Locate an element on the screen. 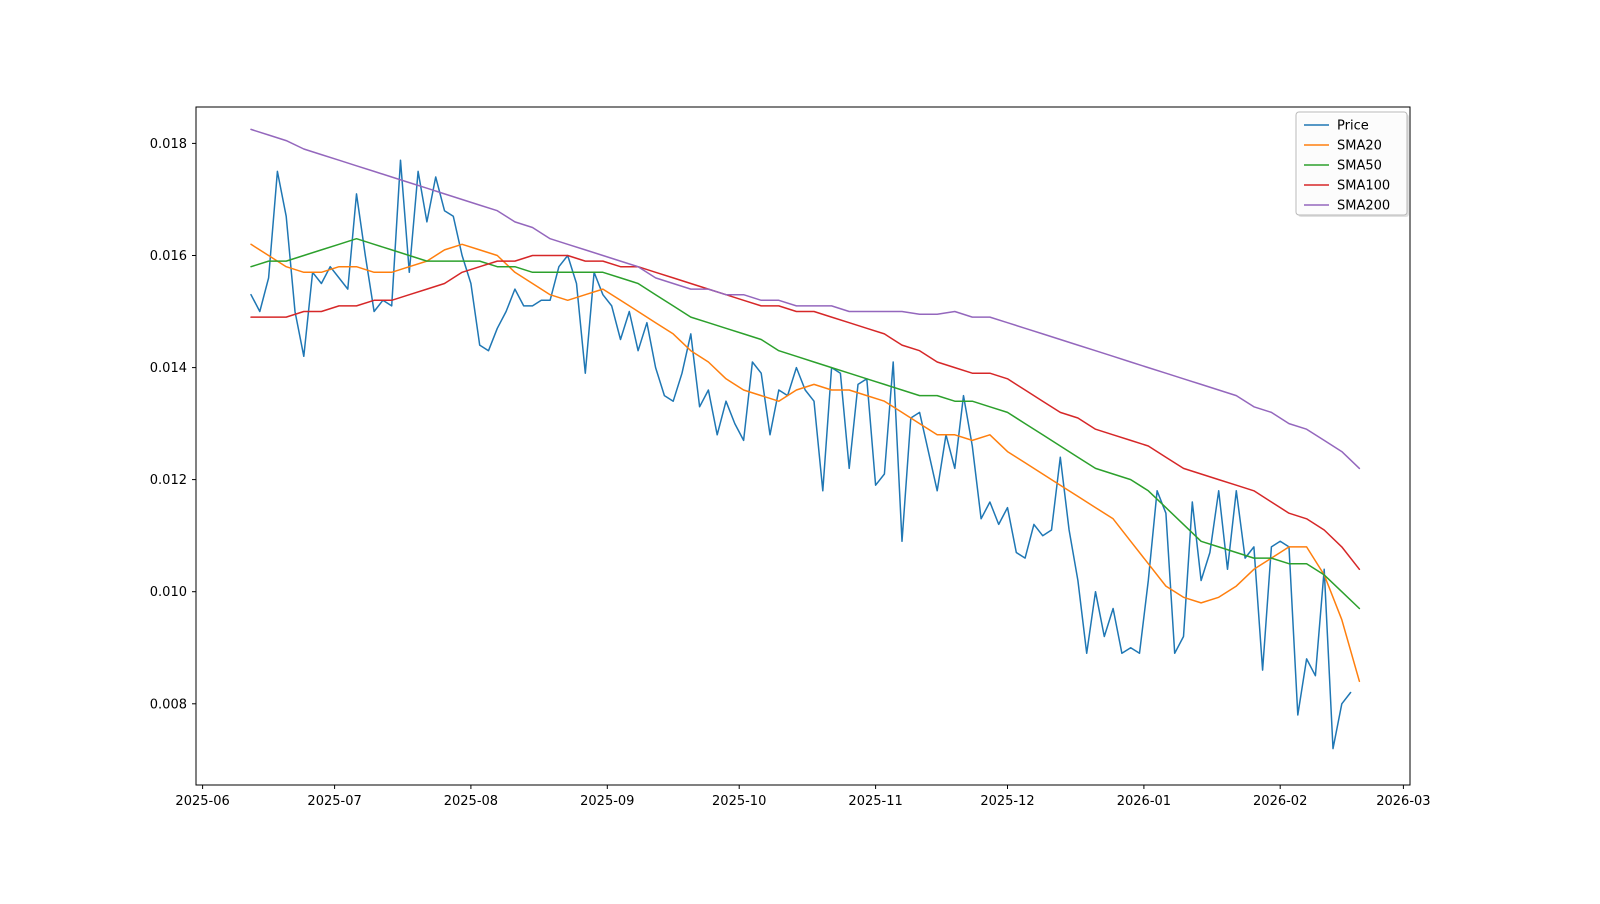 The height and width of the screenshot is (904, 1600). x-axis-tick-label: 2025-10 is located at coordinates (739, 801).